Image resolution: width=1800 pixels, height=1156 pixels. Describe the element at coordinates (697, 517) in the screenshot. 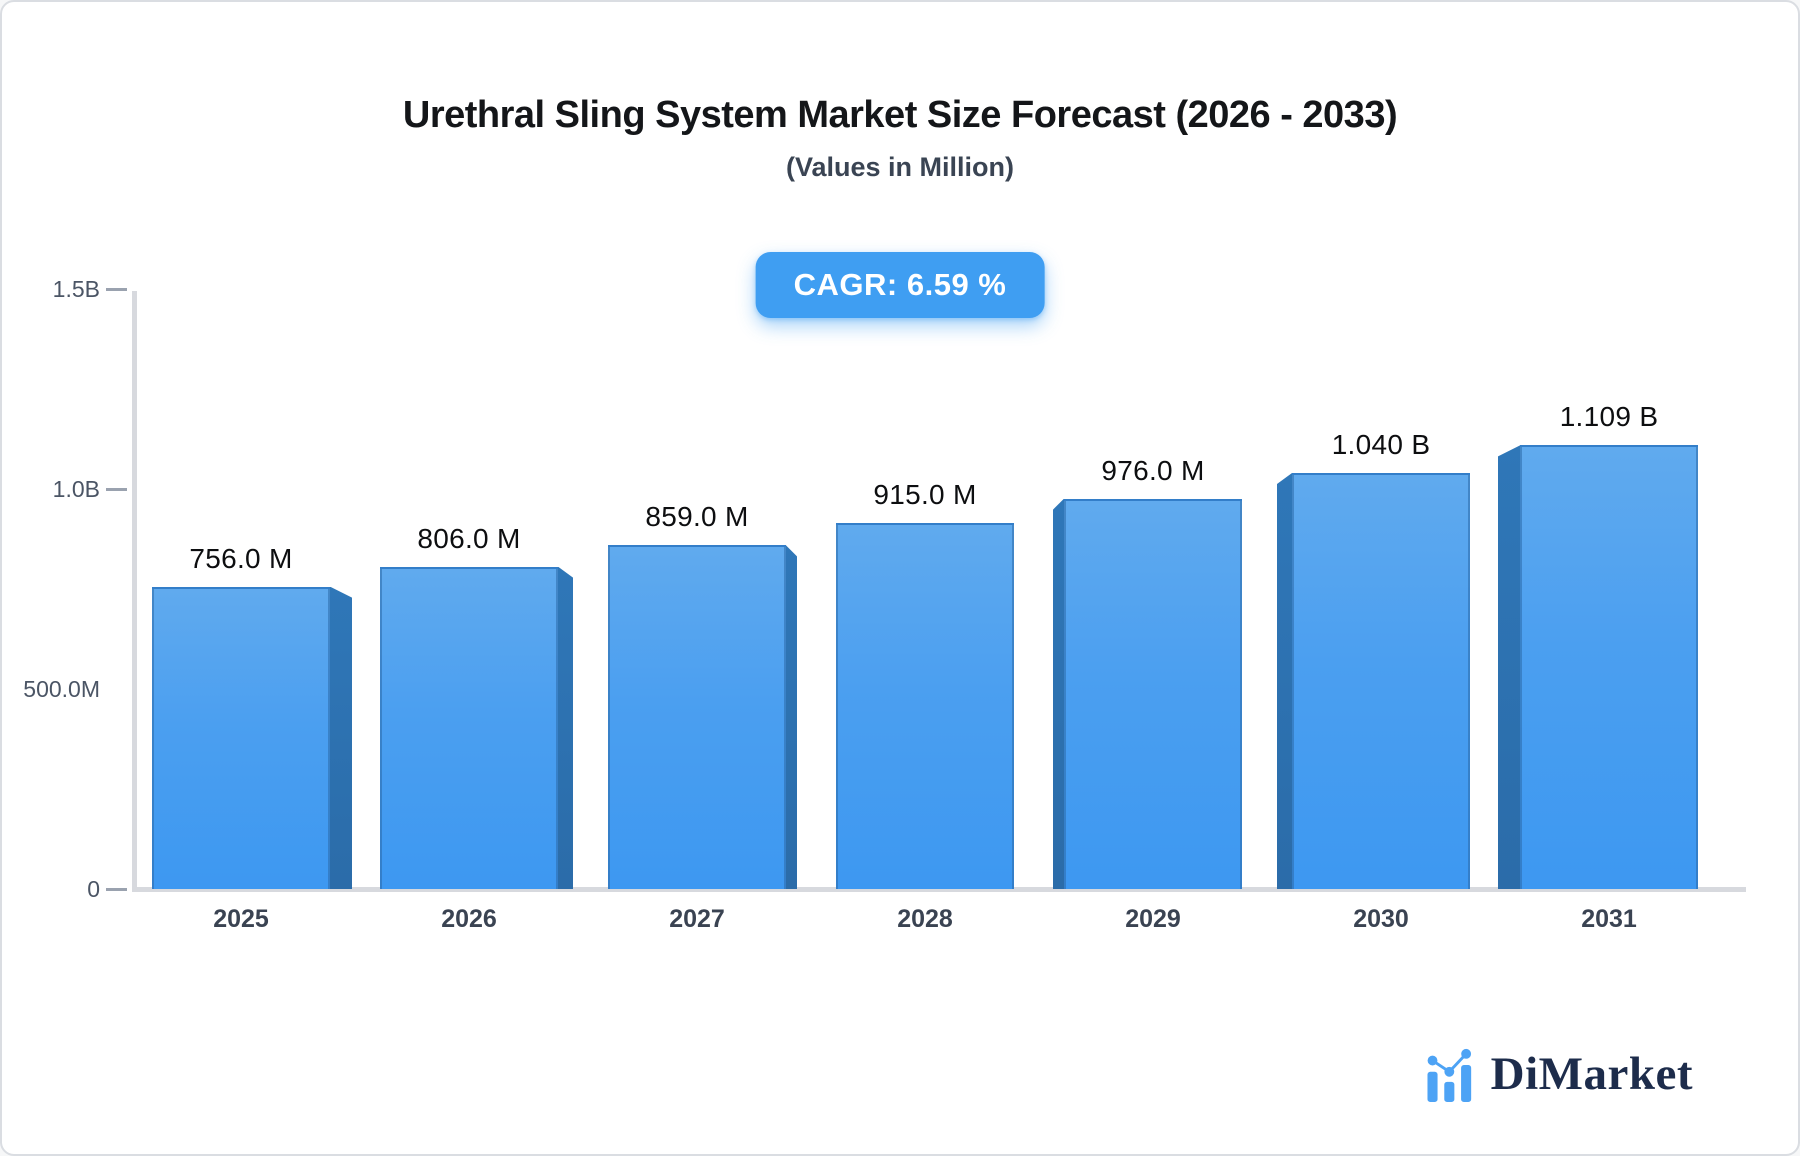

I see `bar-value-label: 859.0 M` at that location.